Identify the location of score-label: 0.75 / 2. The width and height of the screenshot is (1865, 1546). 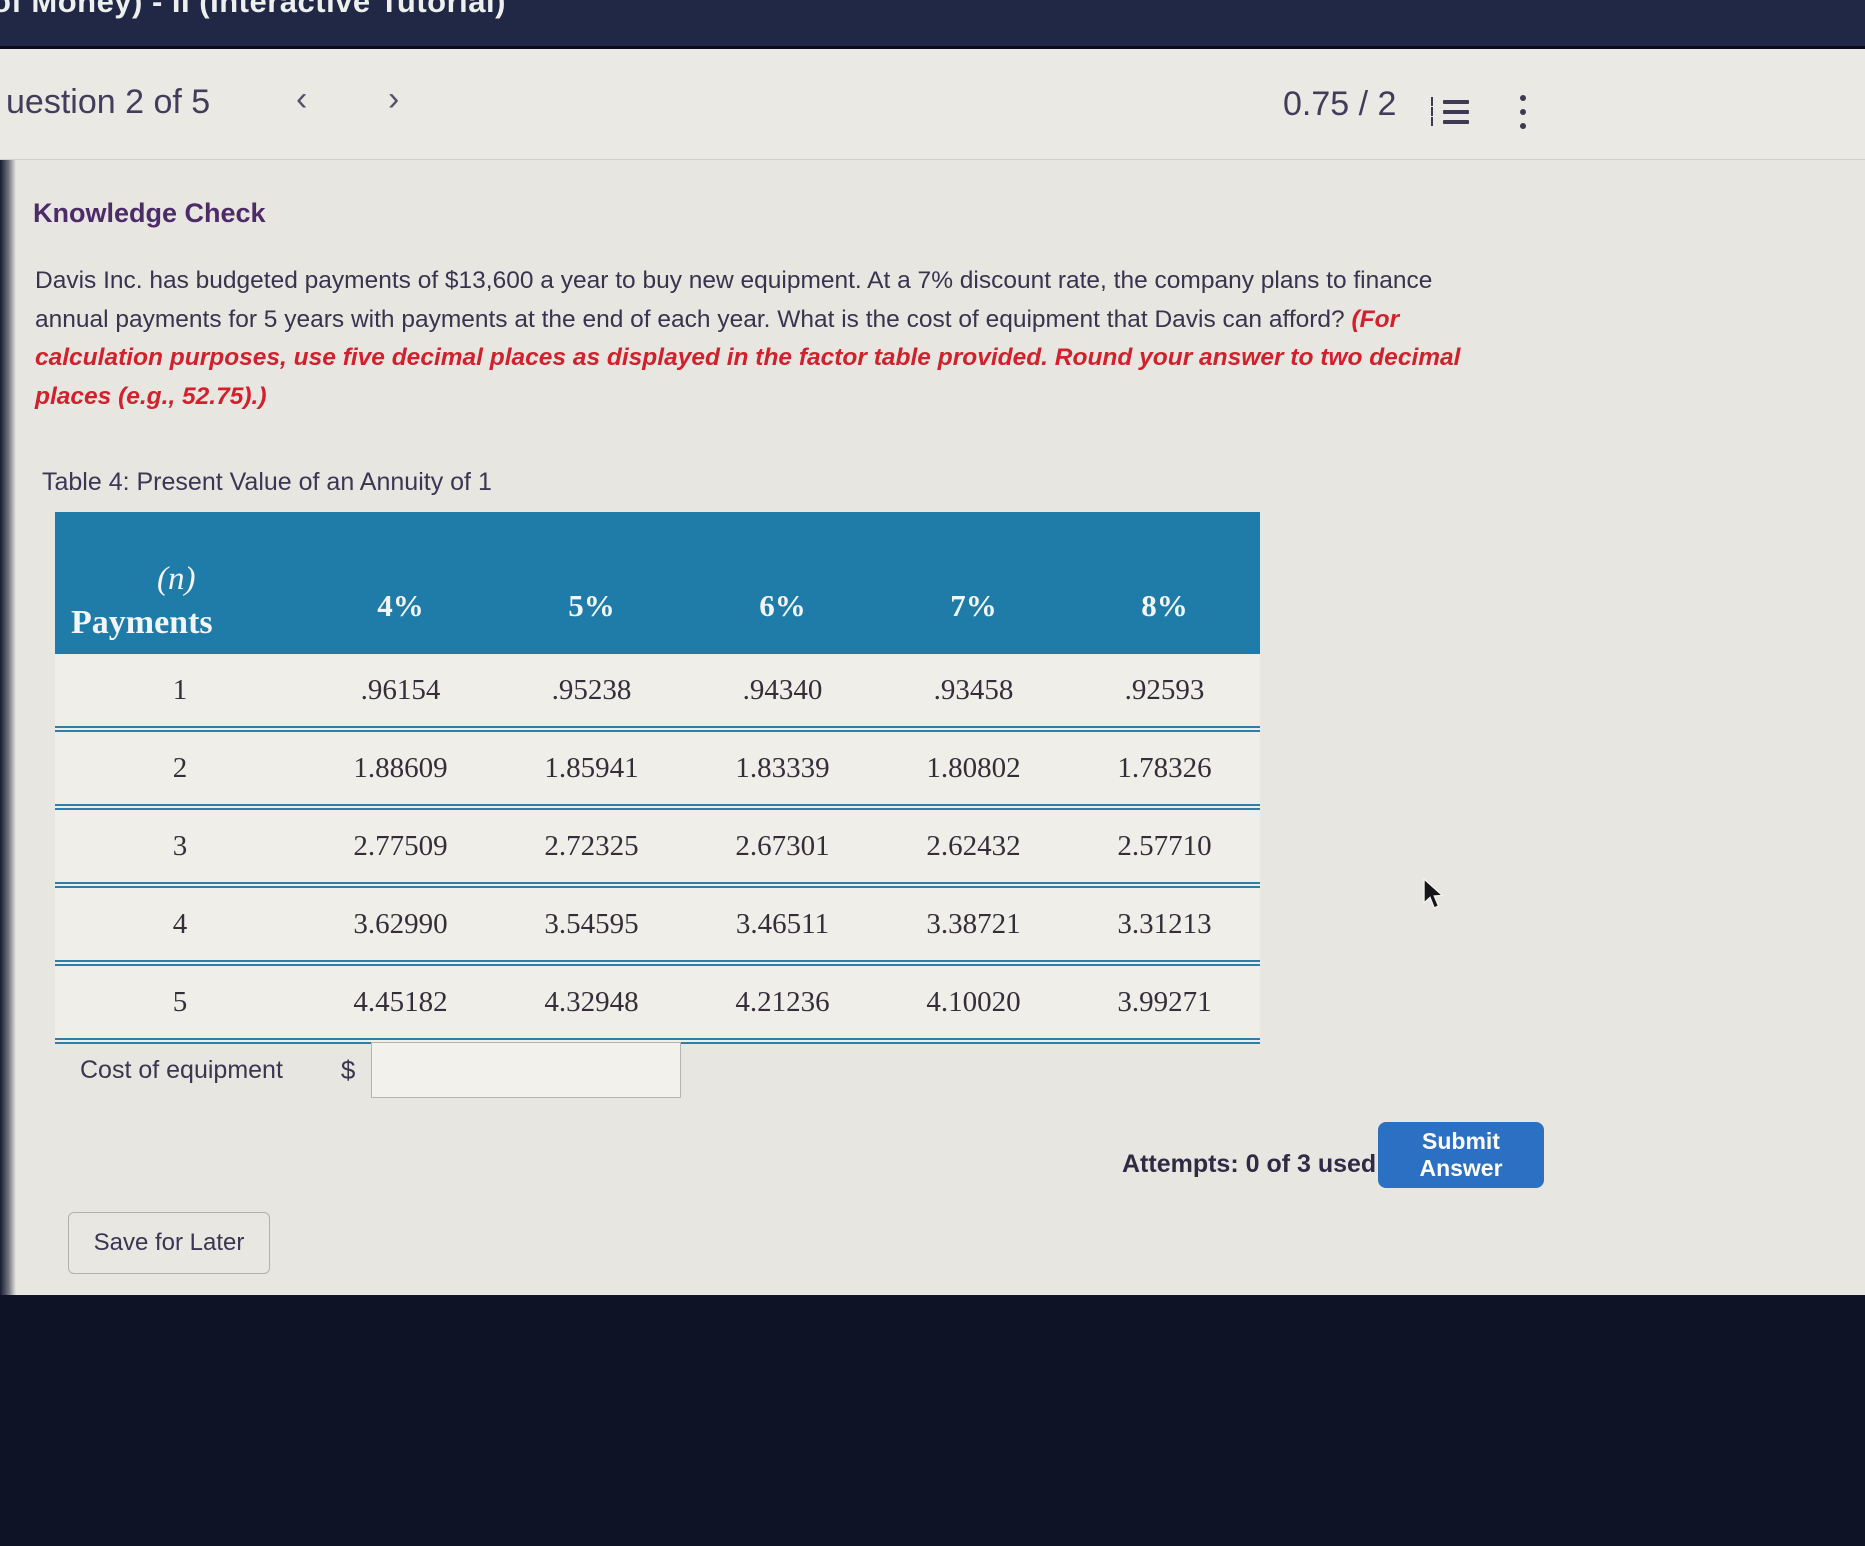
(1340, 104).